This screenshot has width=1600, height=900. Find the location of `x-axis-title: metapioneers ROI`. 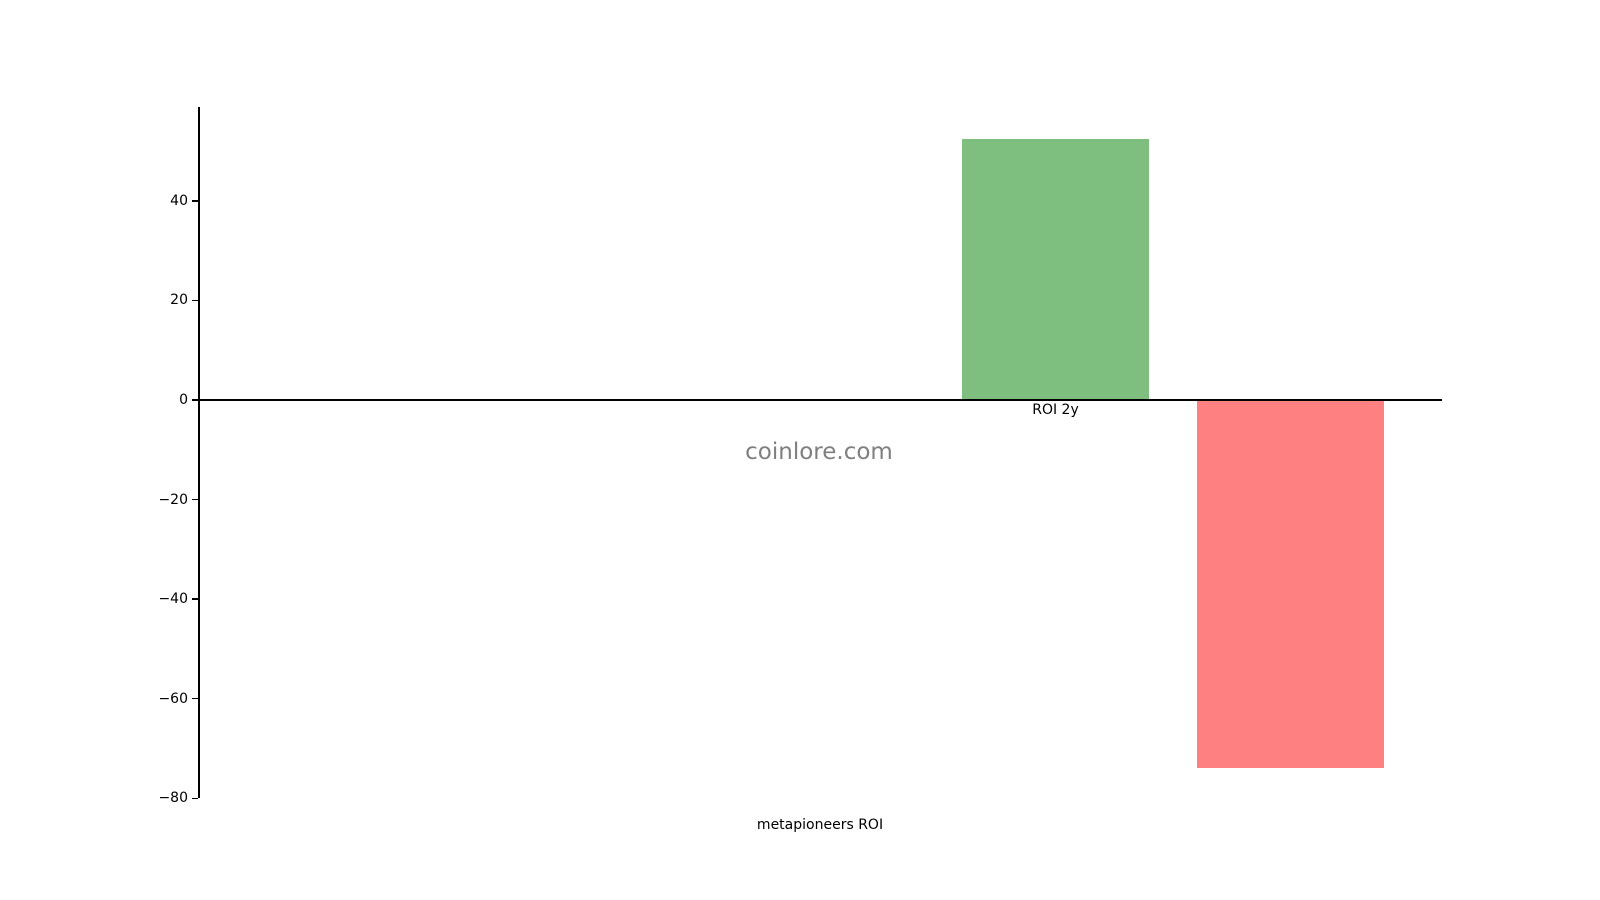

x-axis-title: metapioneers ROI is located at coordinates (820, 825).